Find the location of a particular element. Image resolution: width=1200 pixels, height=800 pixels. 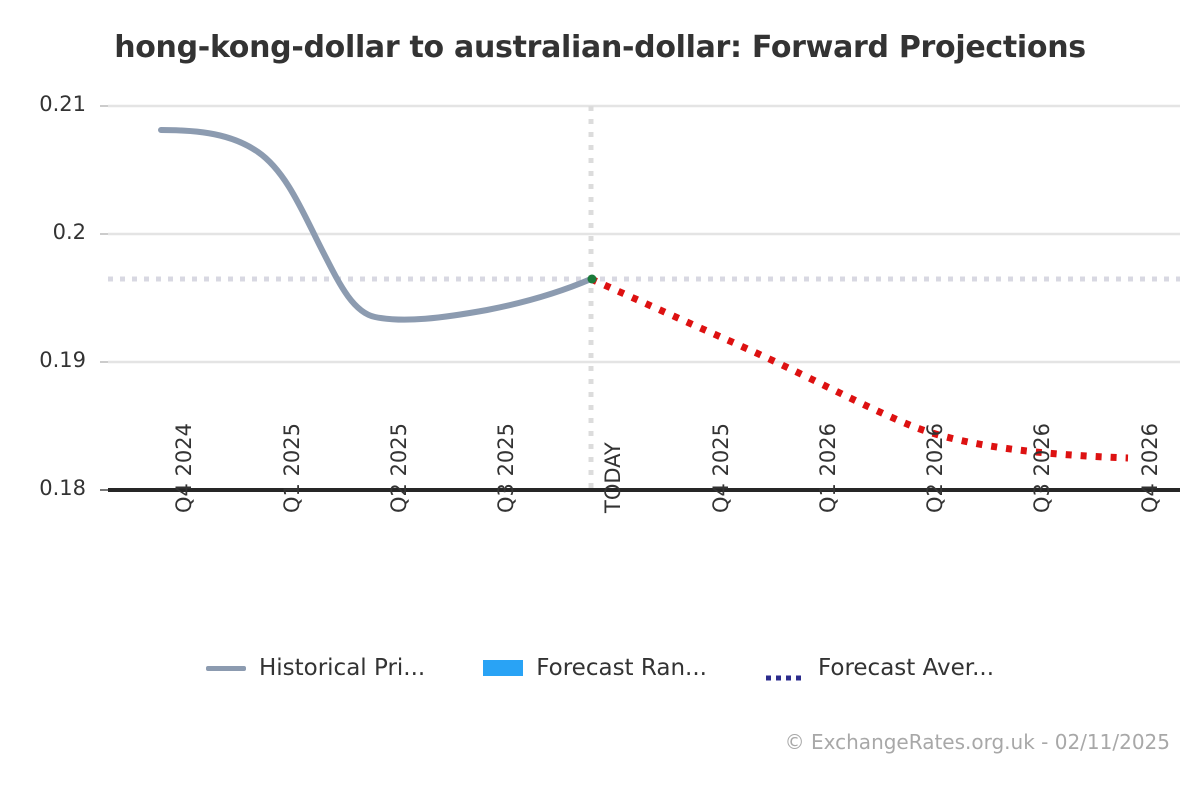

xtick-label-q3-2025: Q3 2025 is located at coordinates (506, 467).